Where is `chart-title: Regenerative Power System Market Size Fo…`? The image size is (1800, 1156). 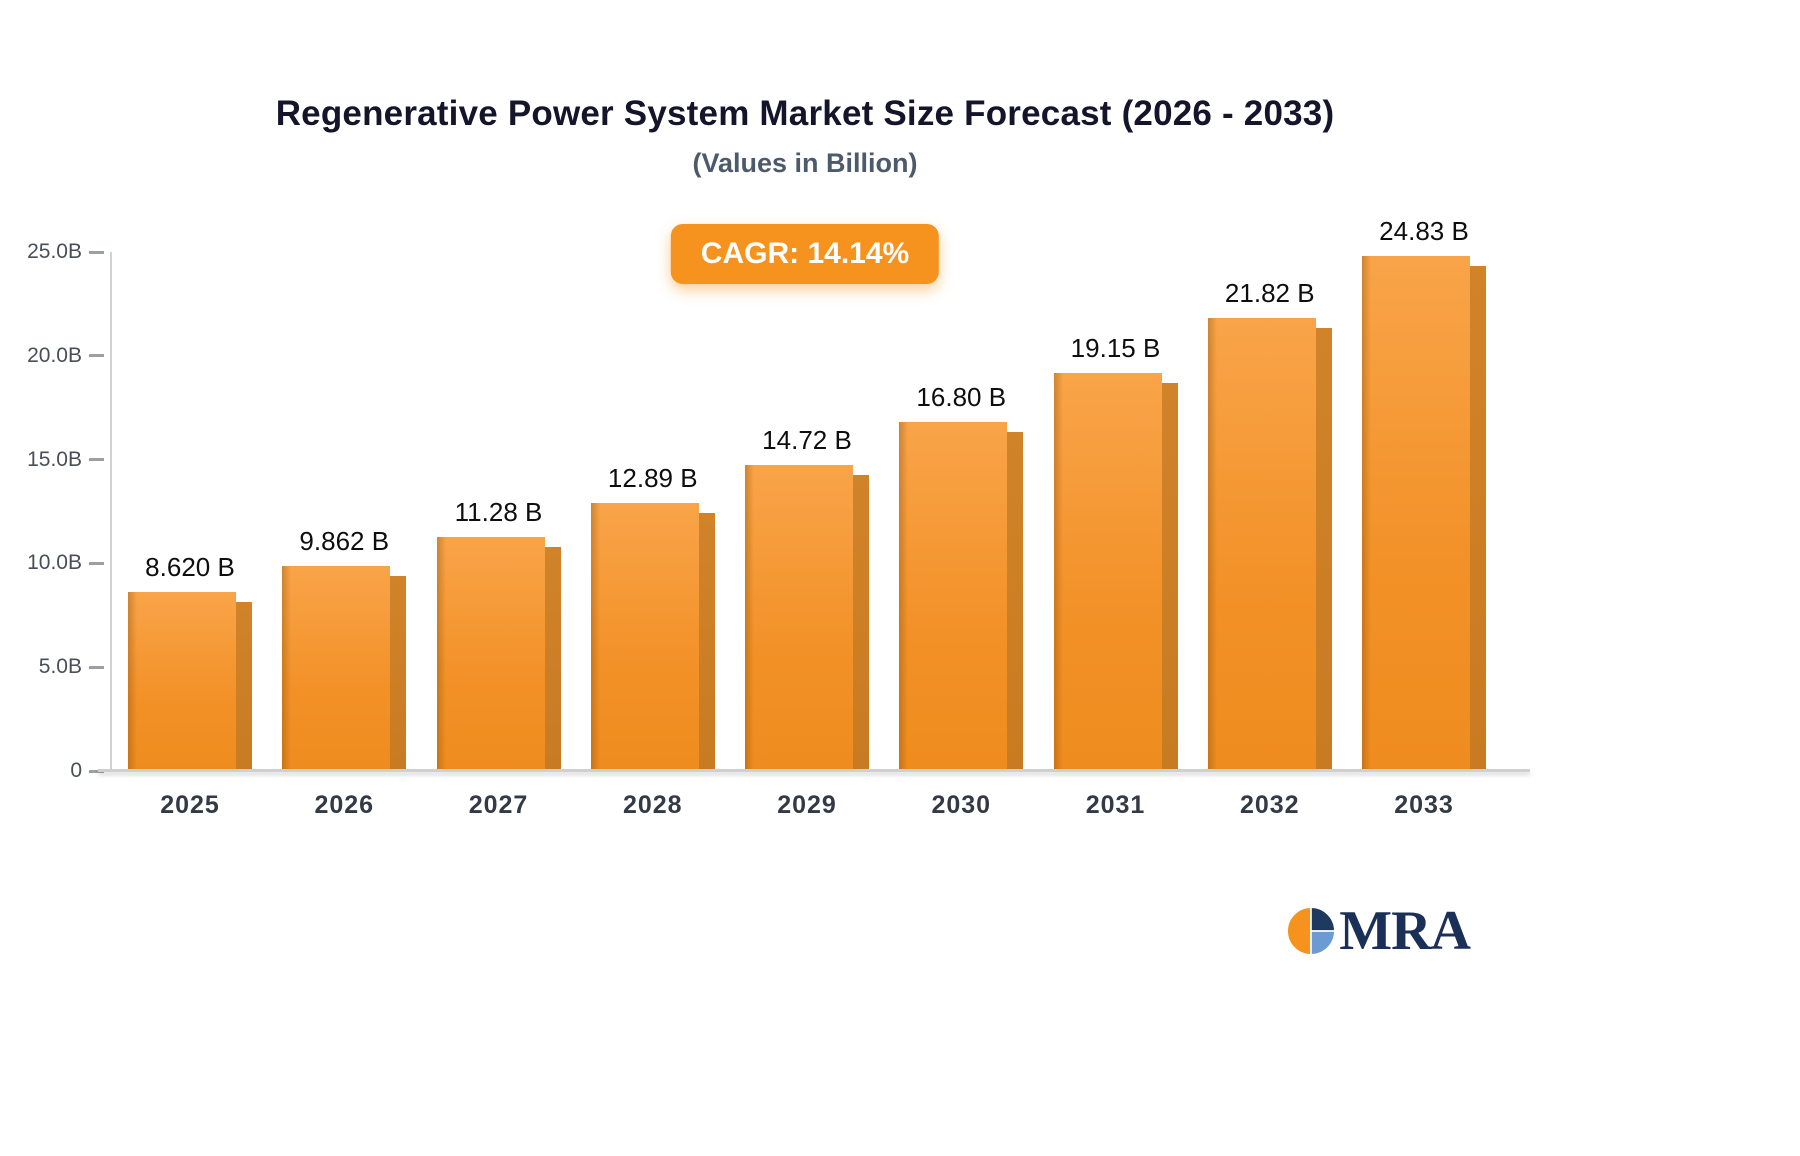 chart-title: Regenerative Power System Market Size Fo… is located at coordinates (805, 113).